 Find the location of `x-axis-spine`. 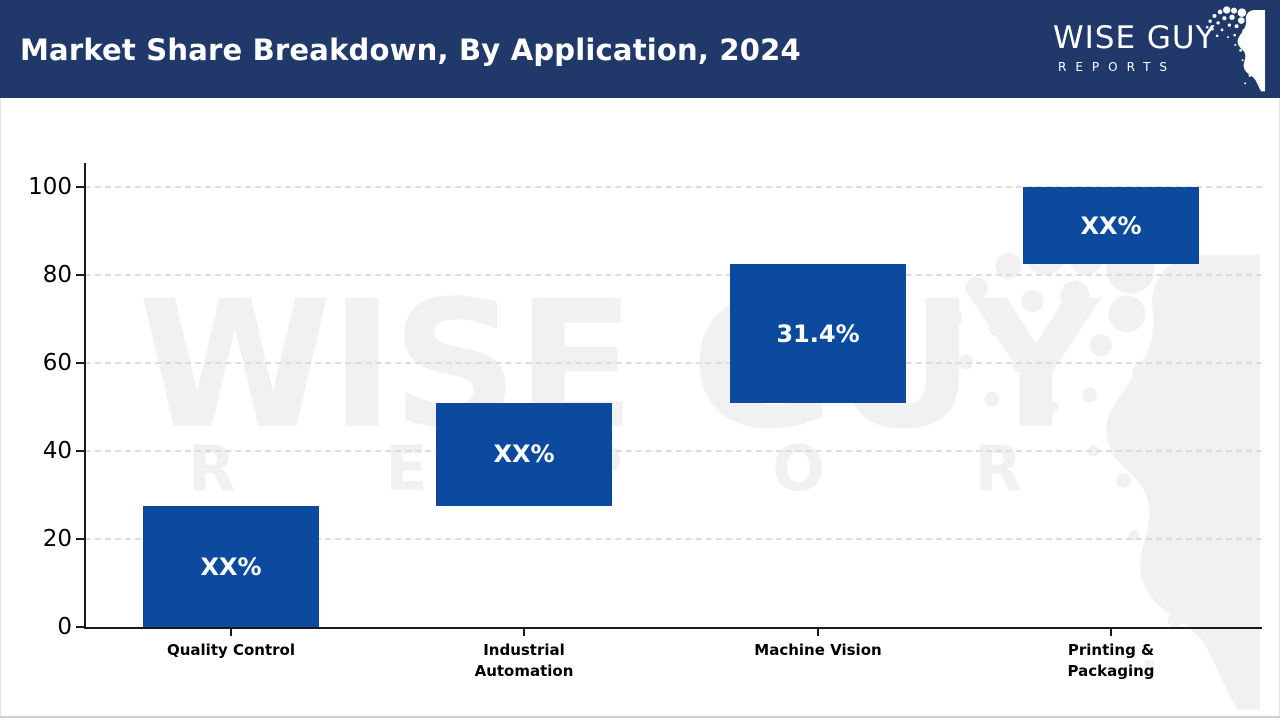

x-axis-spine is located at coordinates (673, 628).